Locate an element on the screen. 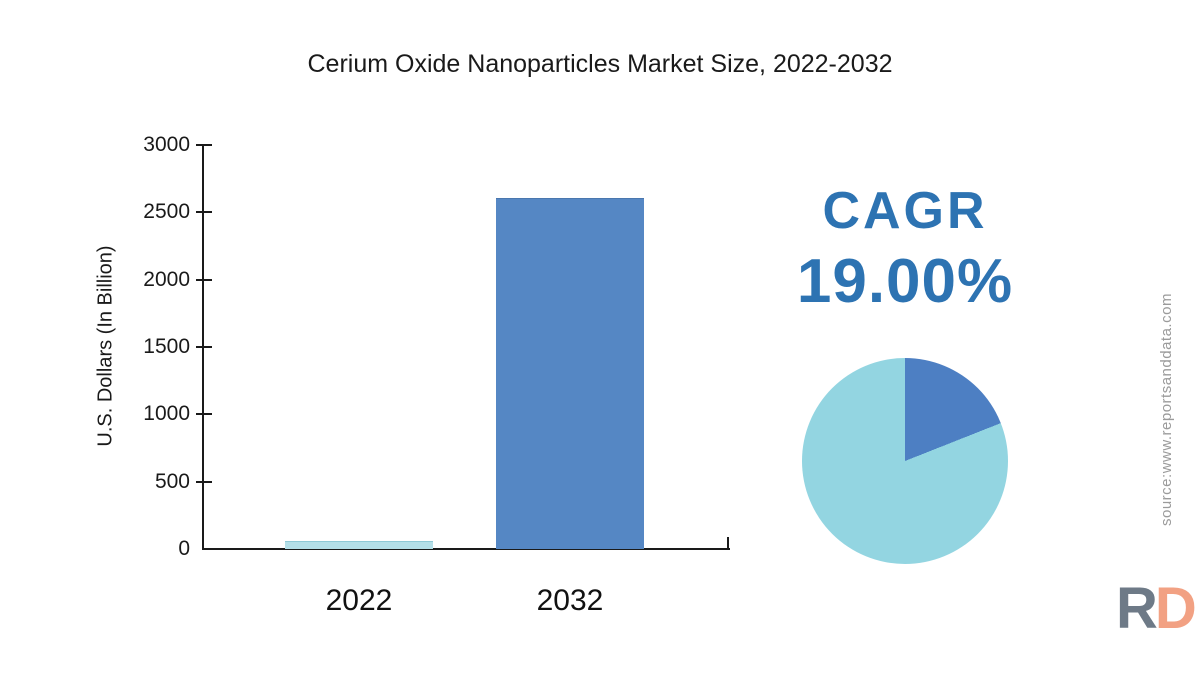  cagr-value: 19.00% is located at coordinates (905, 281).